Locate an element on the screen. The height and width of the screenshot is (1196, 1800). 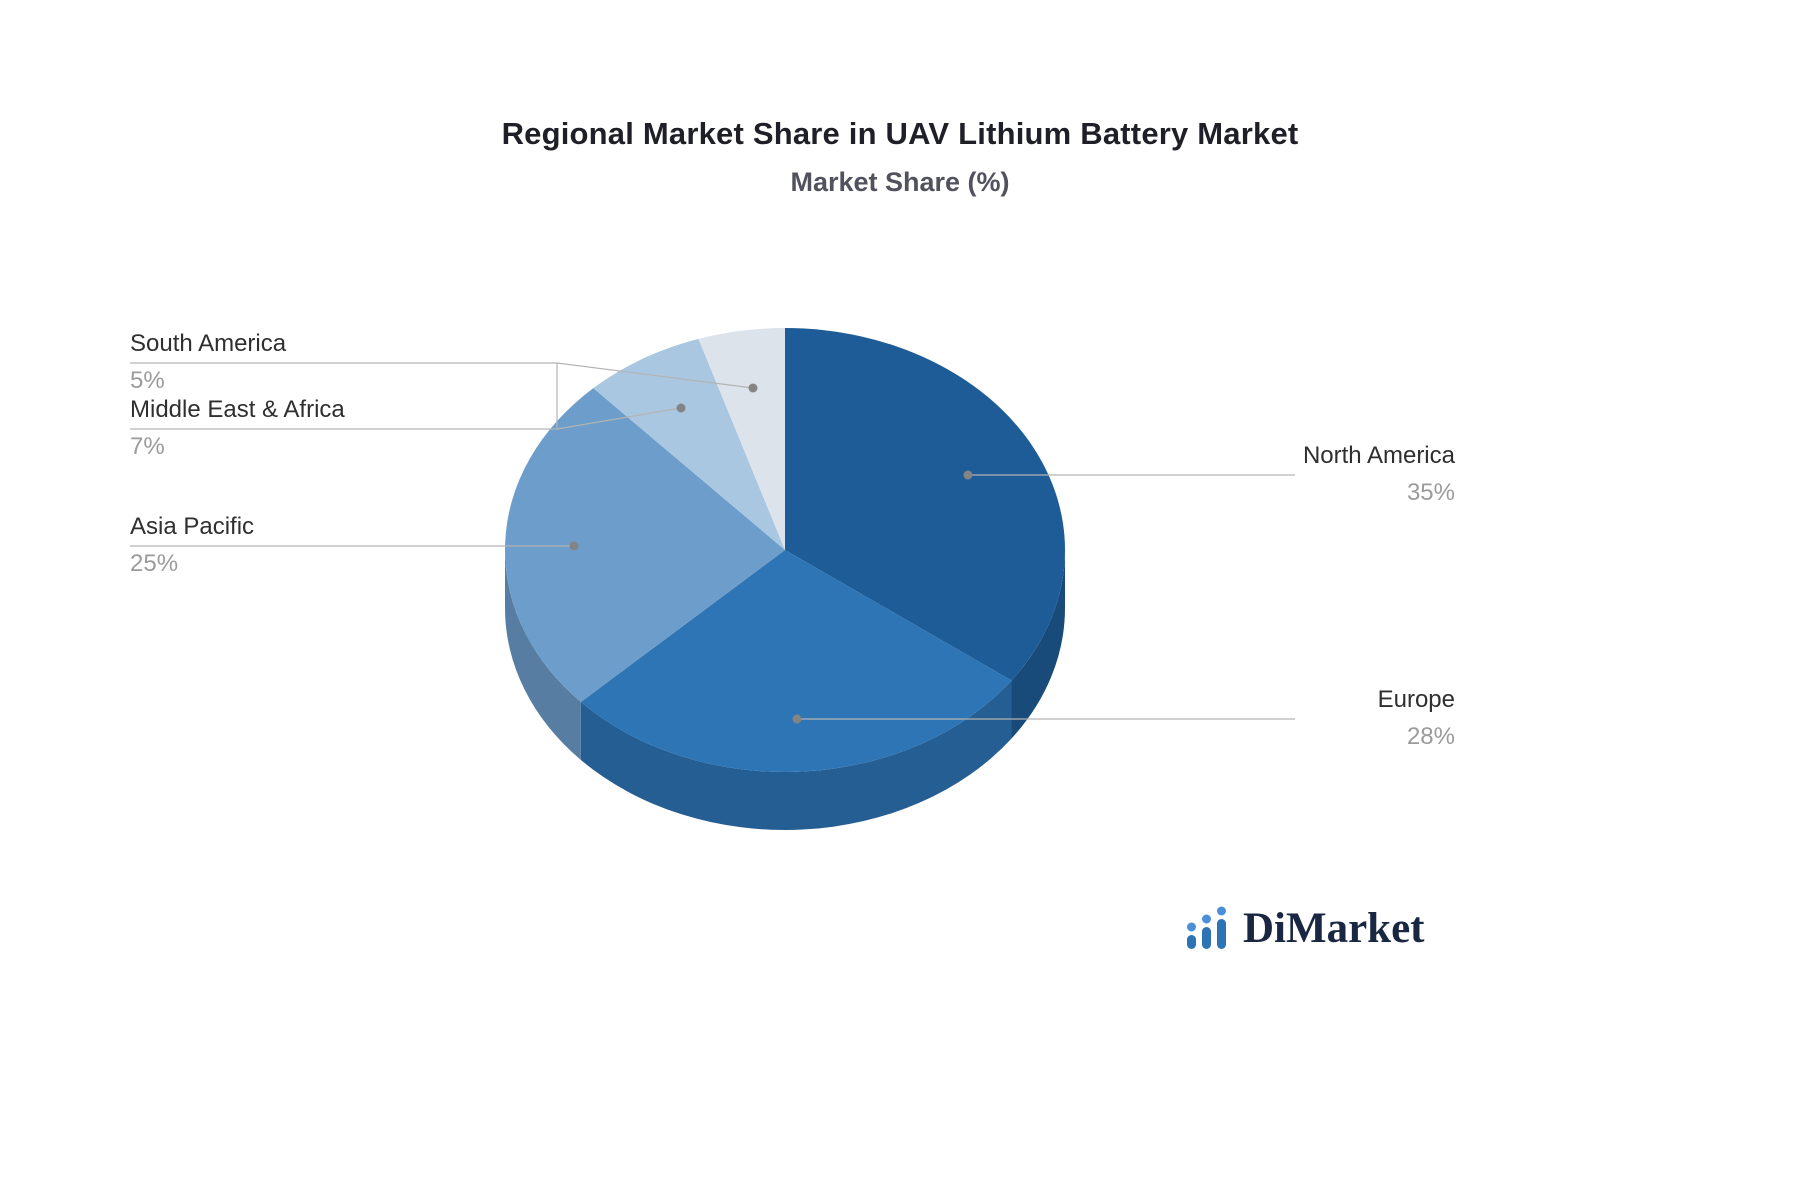
dimarket-logo: DiMarket is located at coordinates (1305, 929).